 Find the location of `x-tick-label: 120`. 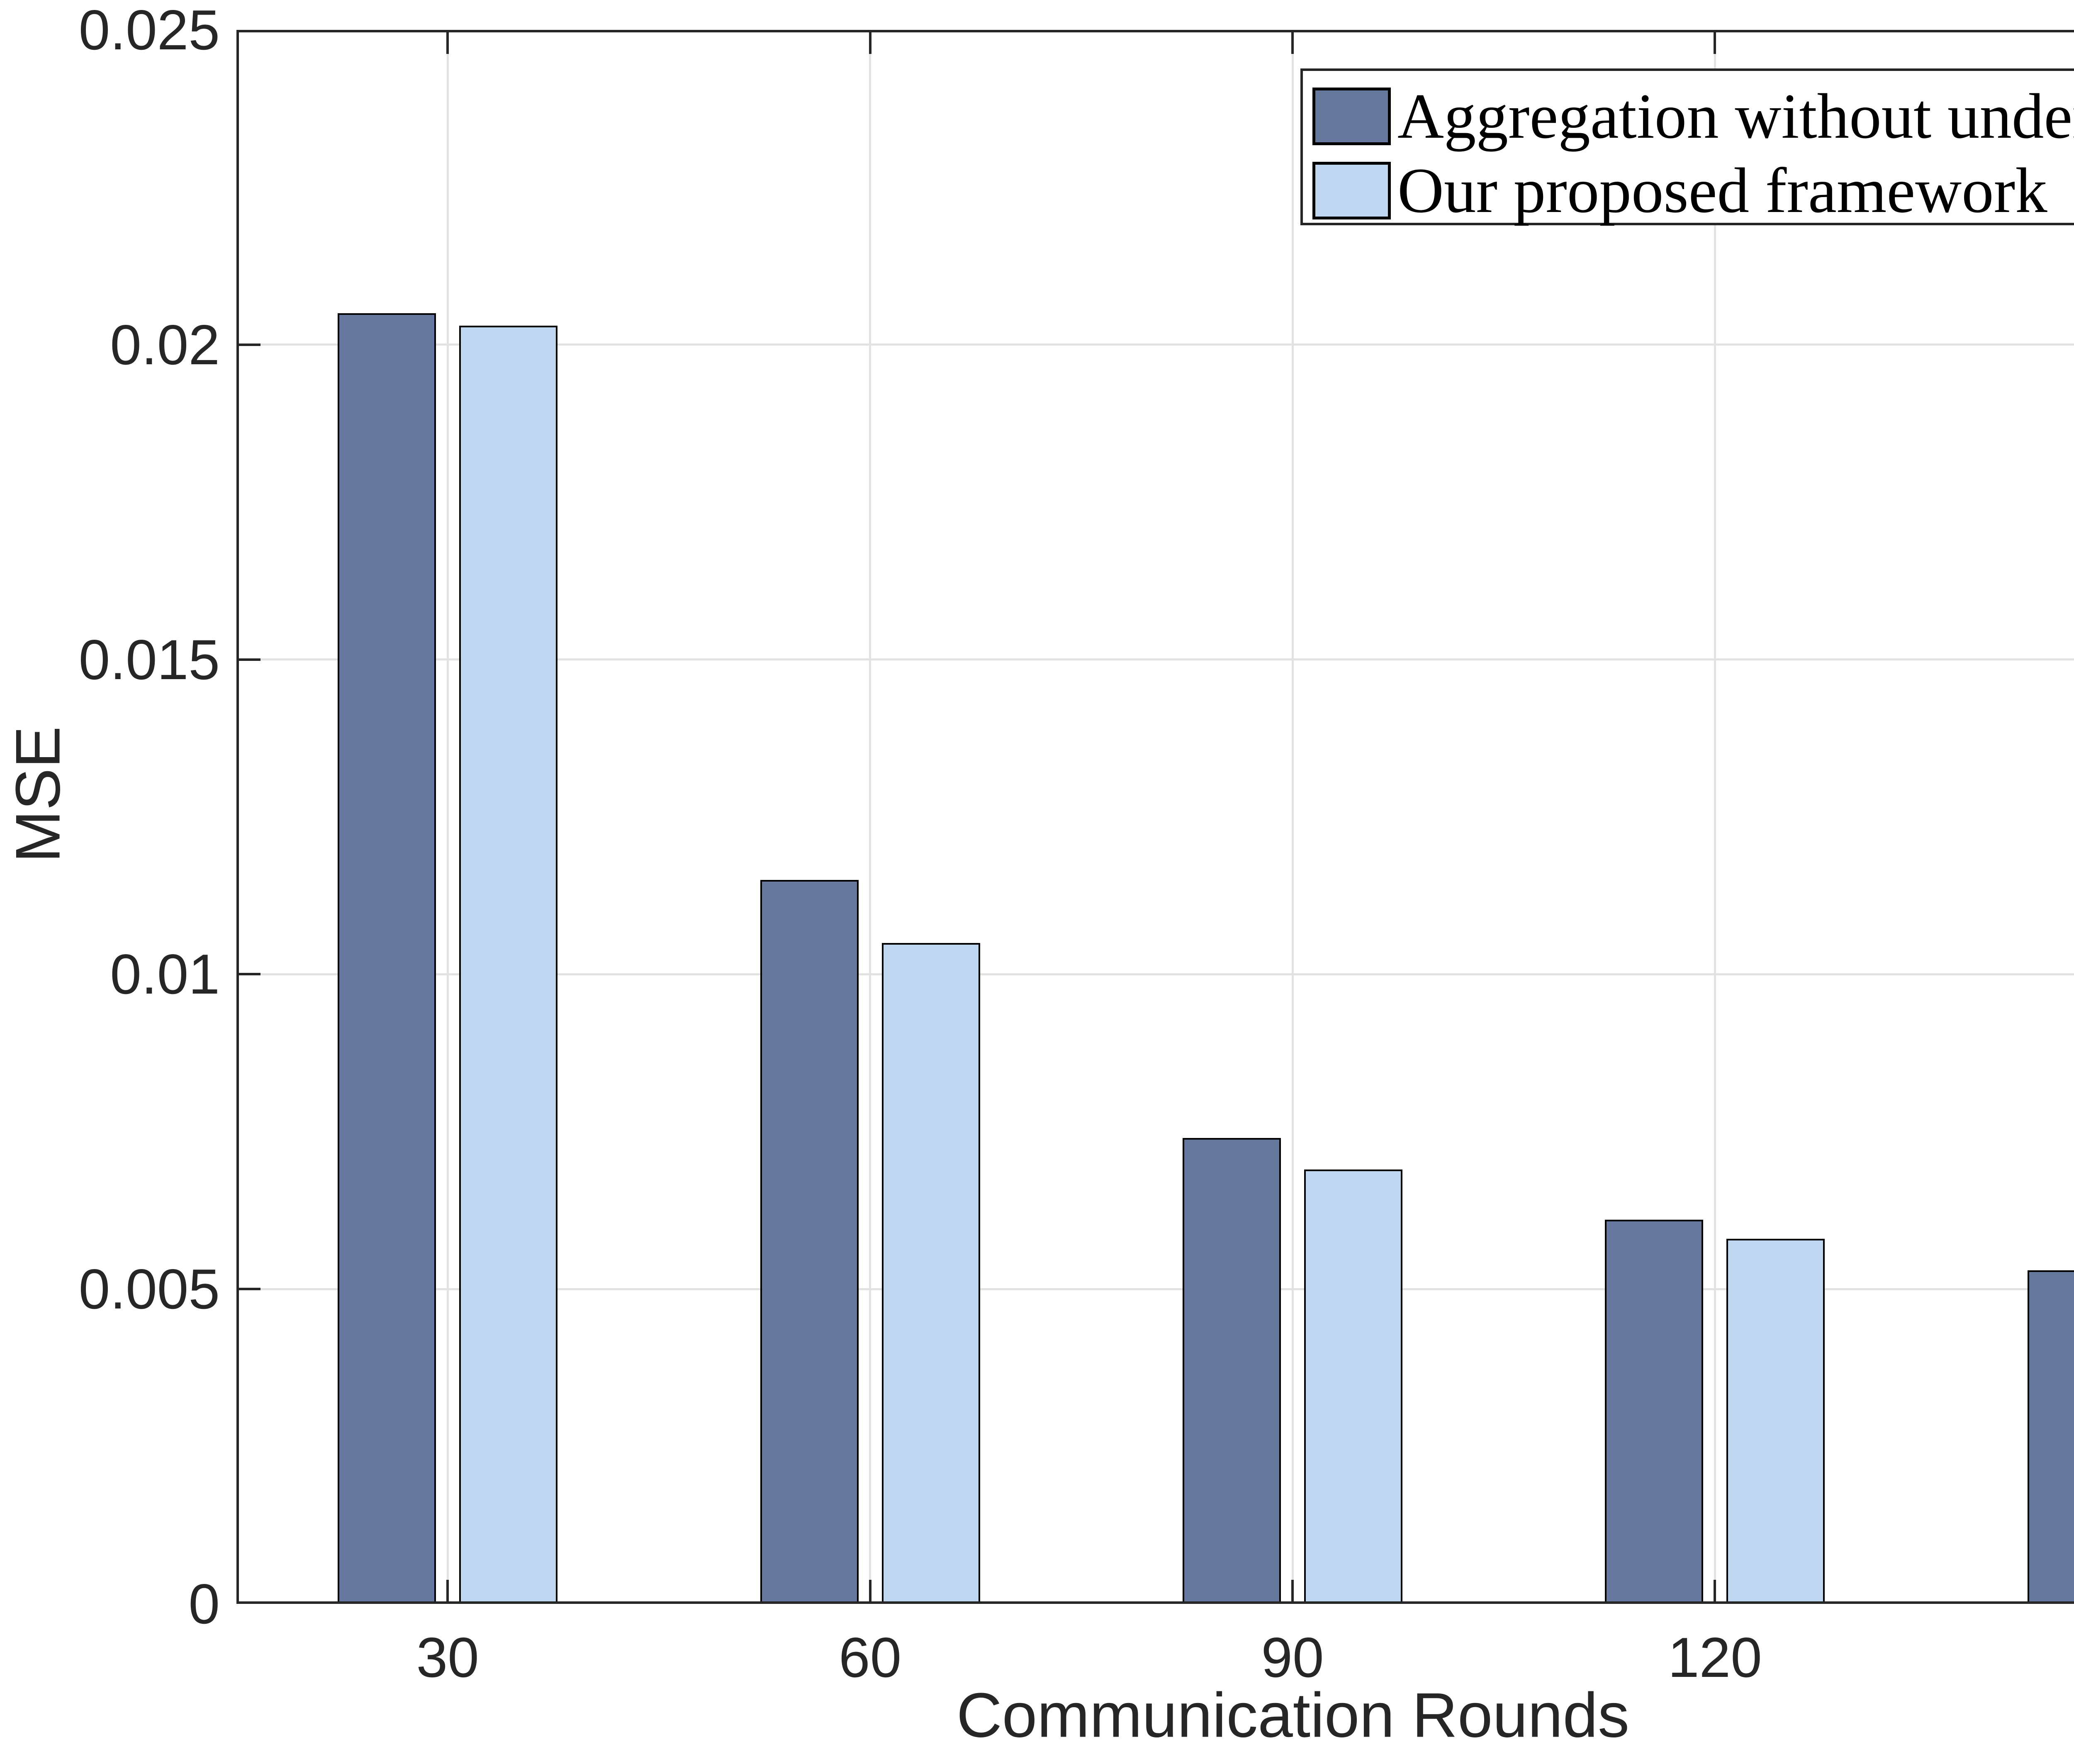

x-tick-label: 120 is located at coordinates (1714, 1657).